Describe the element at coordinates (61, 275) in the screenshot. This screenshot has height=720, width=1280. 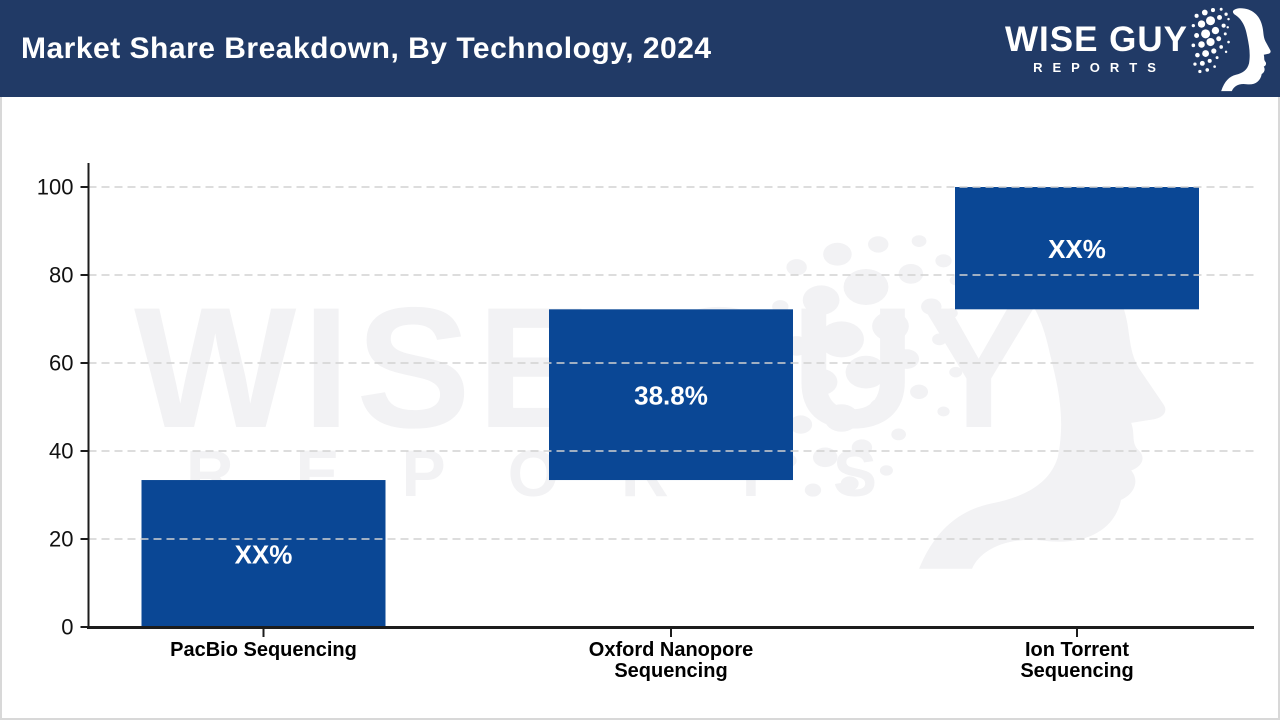
I see `y-tick-label-80: 80` at that location.